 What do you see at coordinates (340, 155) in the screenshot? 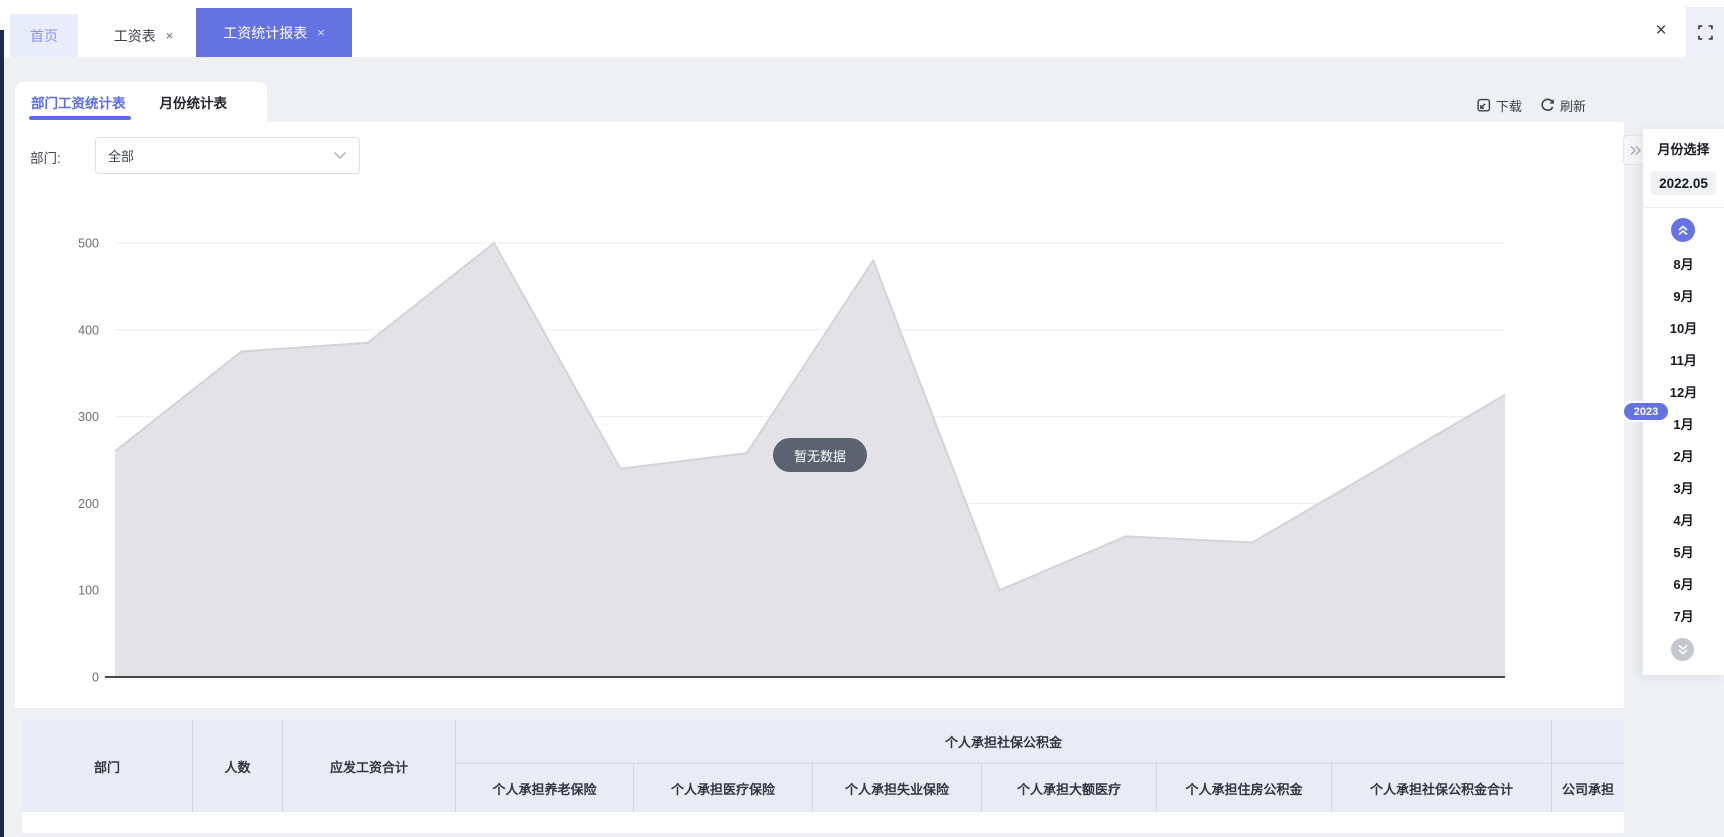
I see `chevron-down-icon` at bounding box center [340, 155].